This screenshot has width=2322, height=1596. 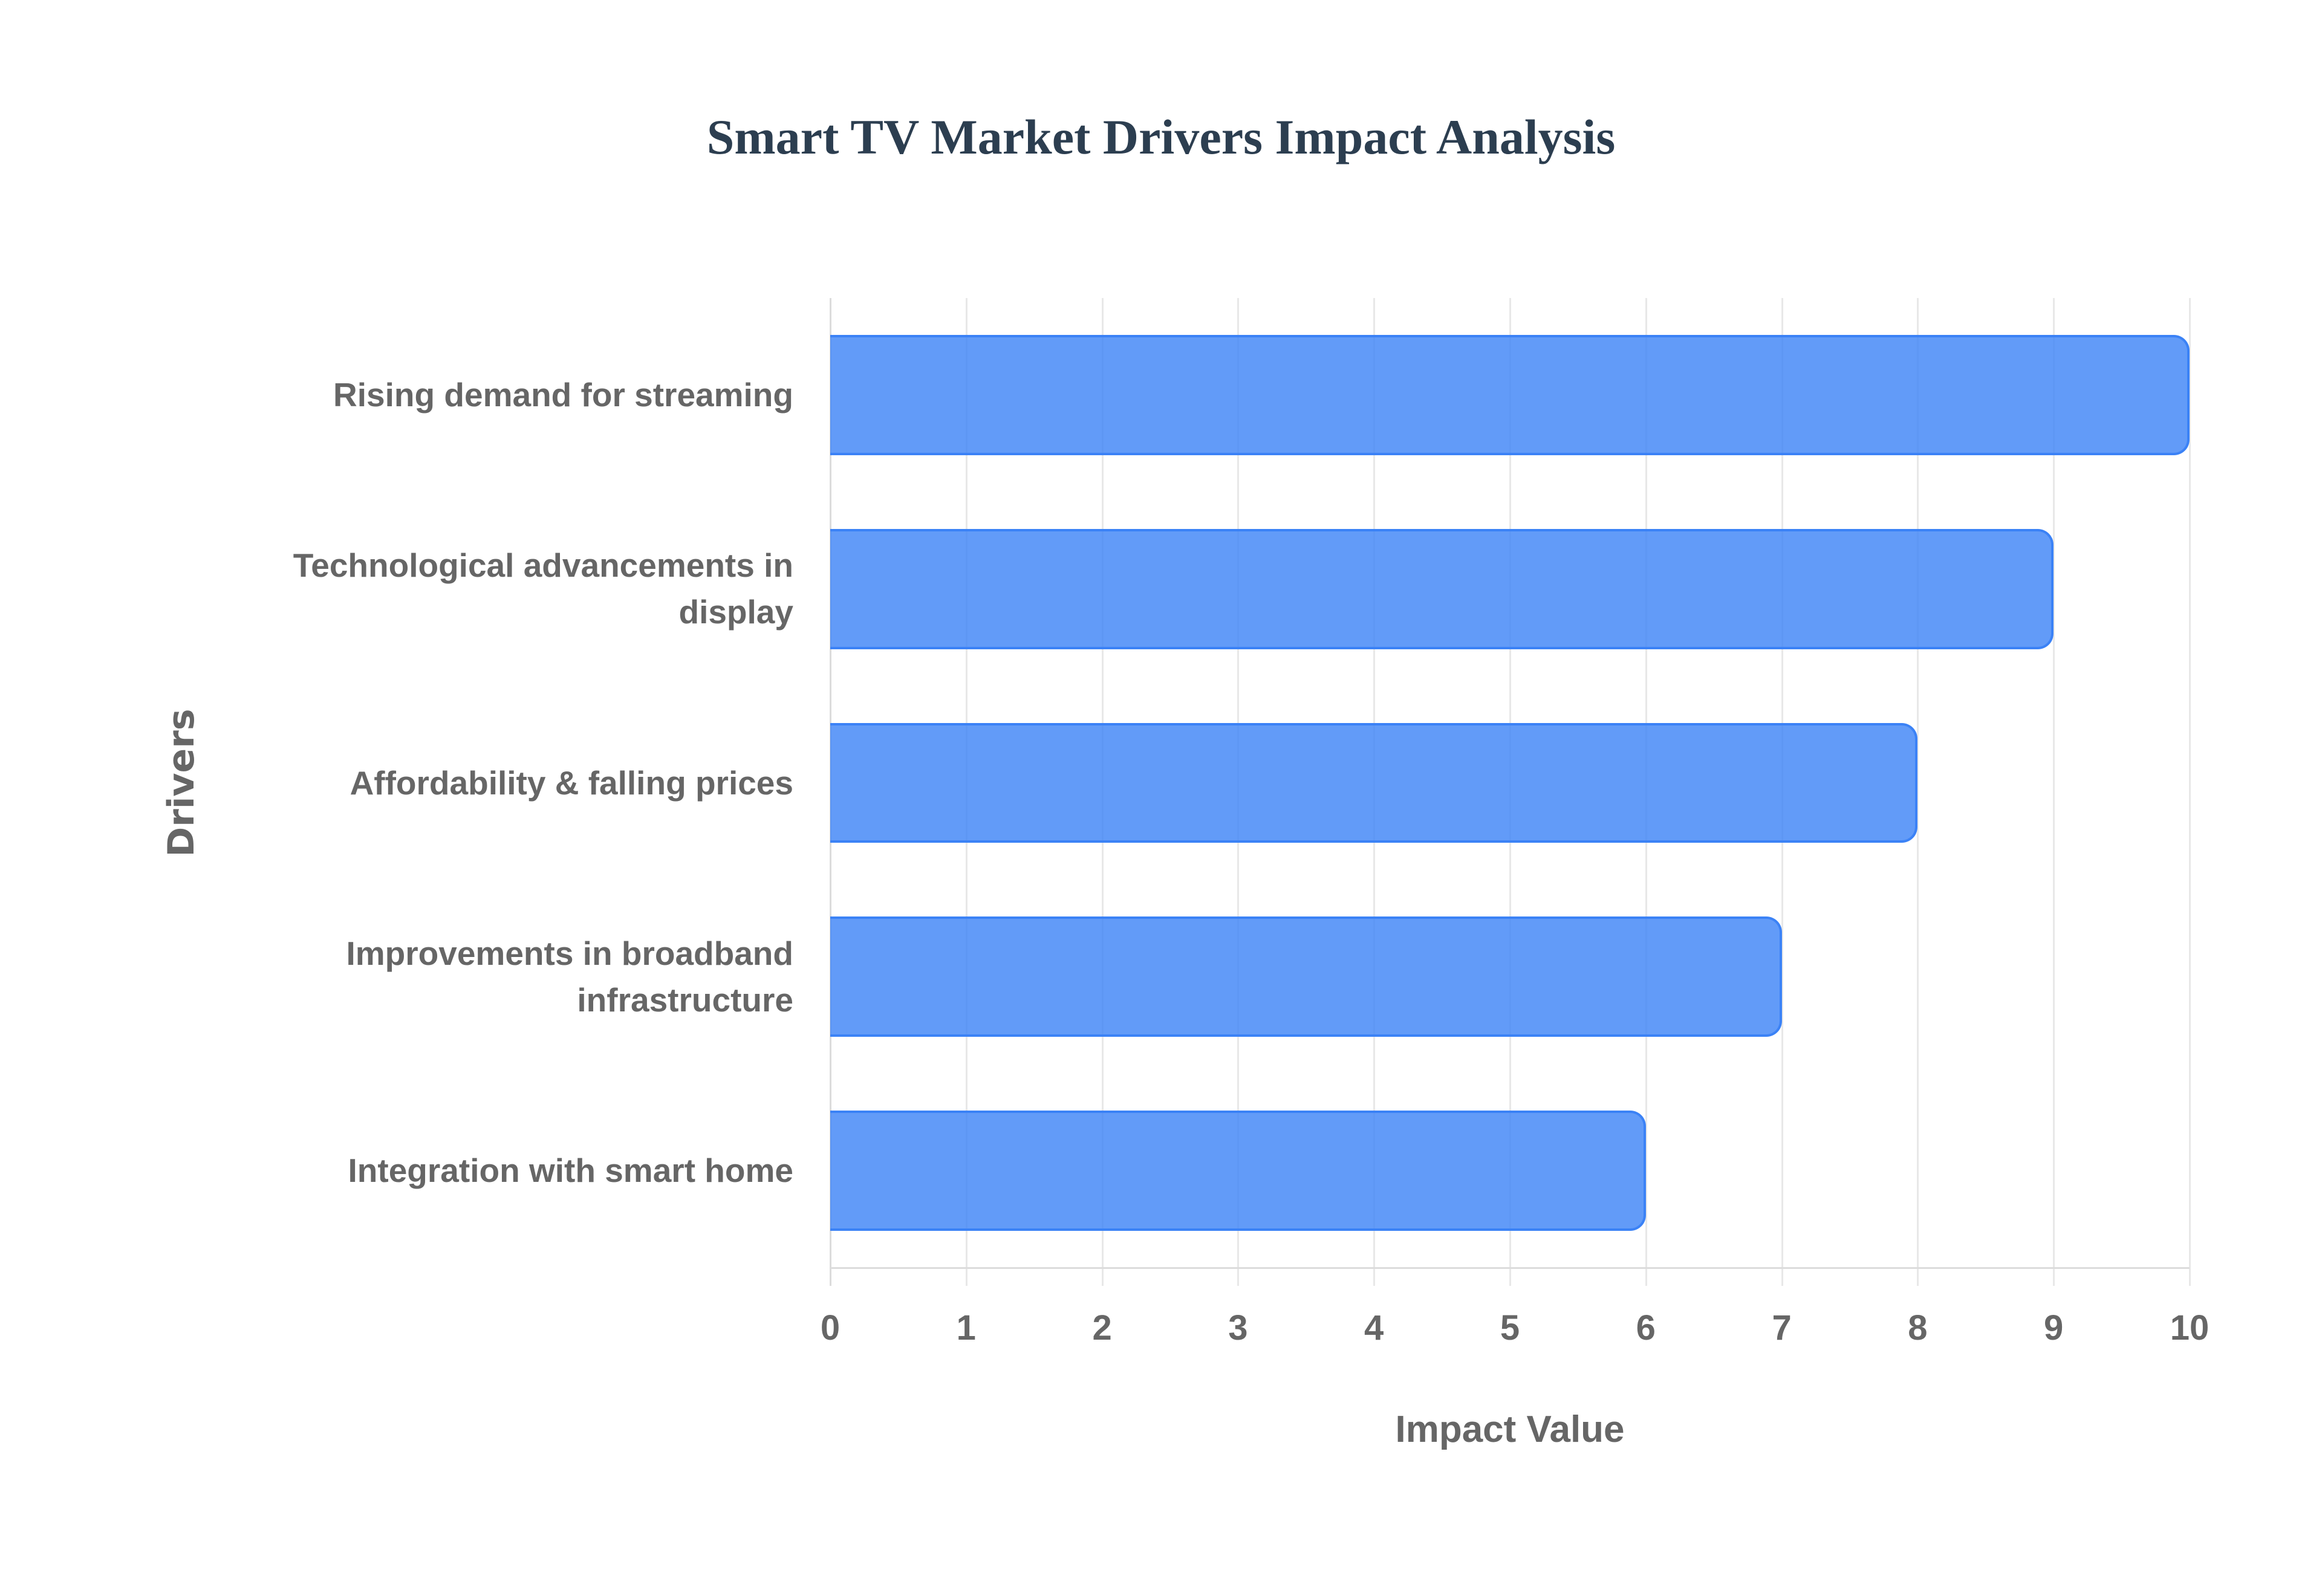 I want to click on x-axis-line, so click(x=1510, y=1268).